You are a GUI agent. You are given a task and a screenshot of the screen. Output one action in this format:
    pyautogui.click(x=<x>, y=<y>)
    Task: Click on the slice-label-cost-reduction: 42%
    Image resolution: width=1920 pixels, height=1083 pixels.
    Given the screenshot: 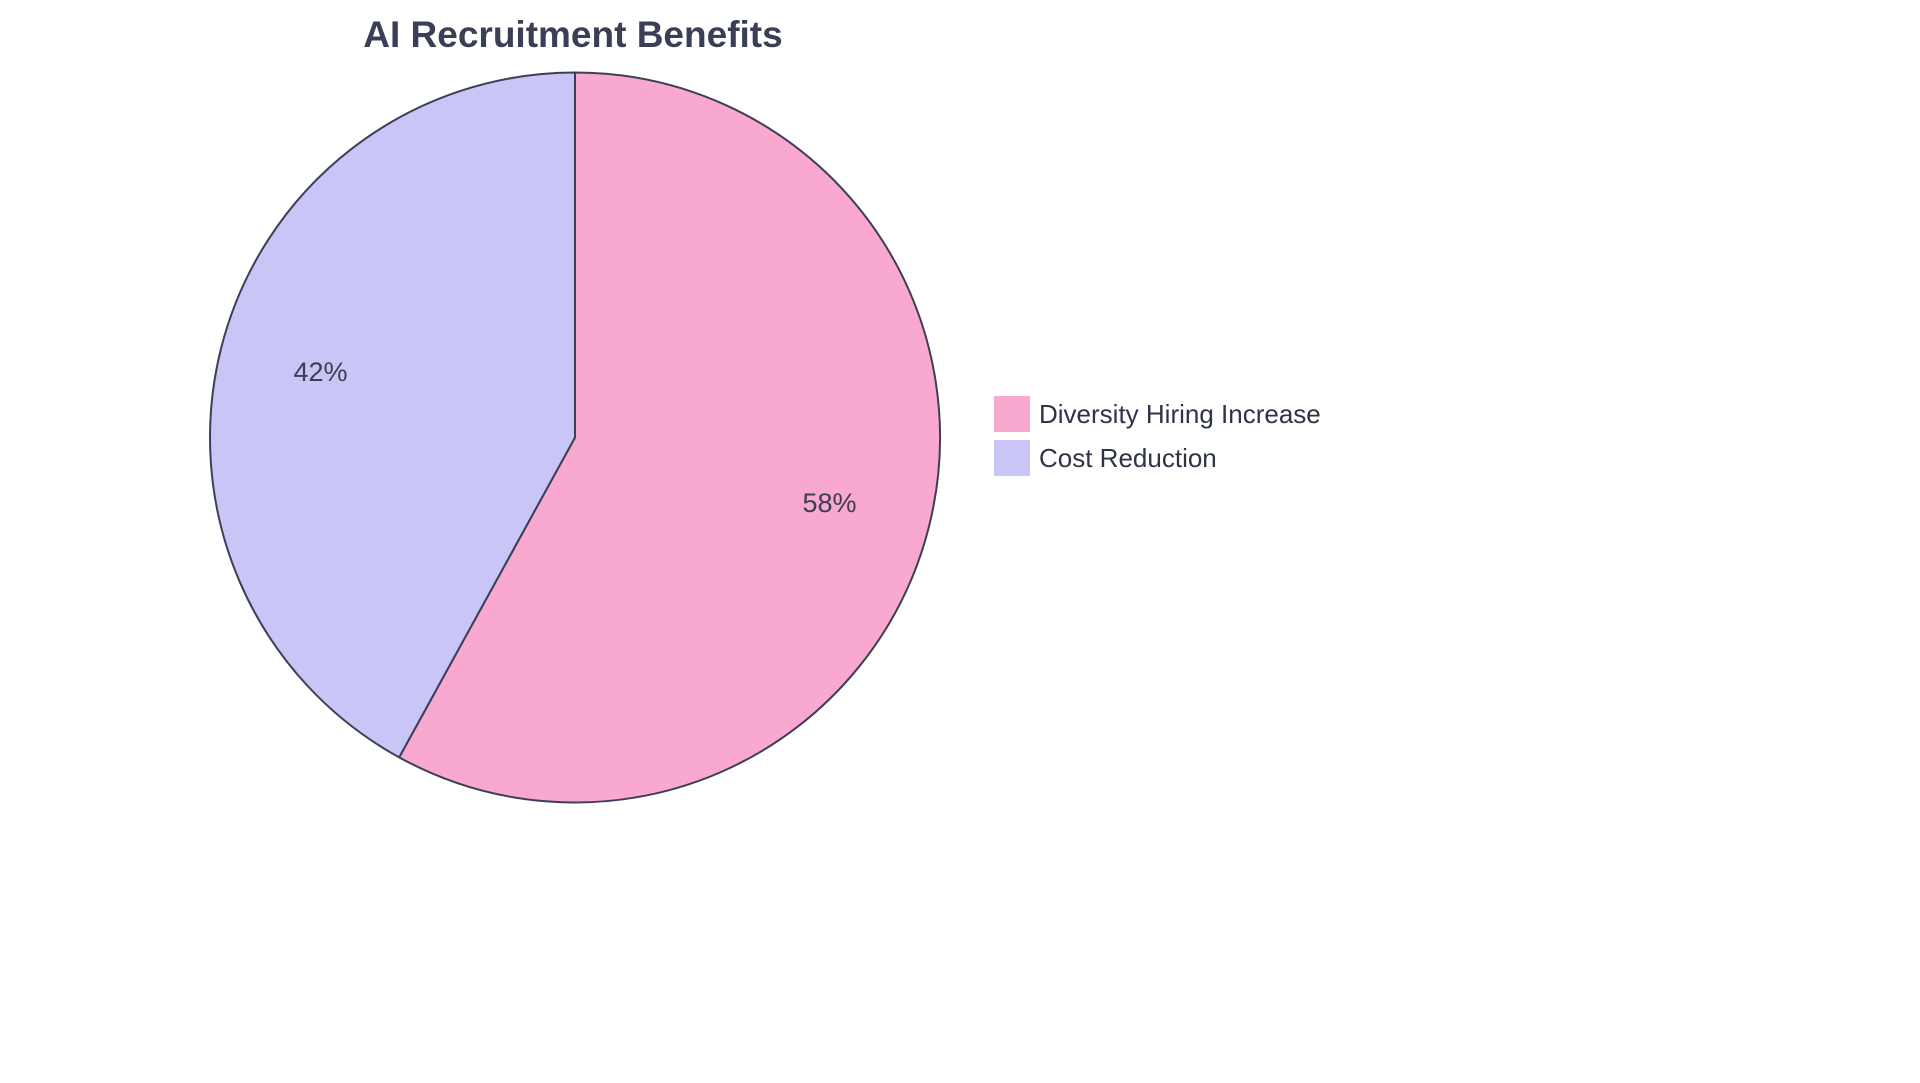 What is the action you would take?
    pyautogui.click(x=320, y=372)
    